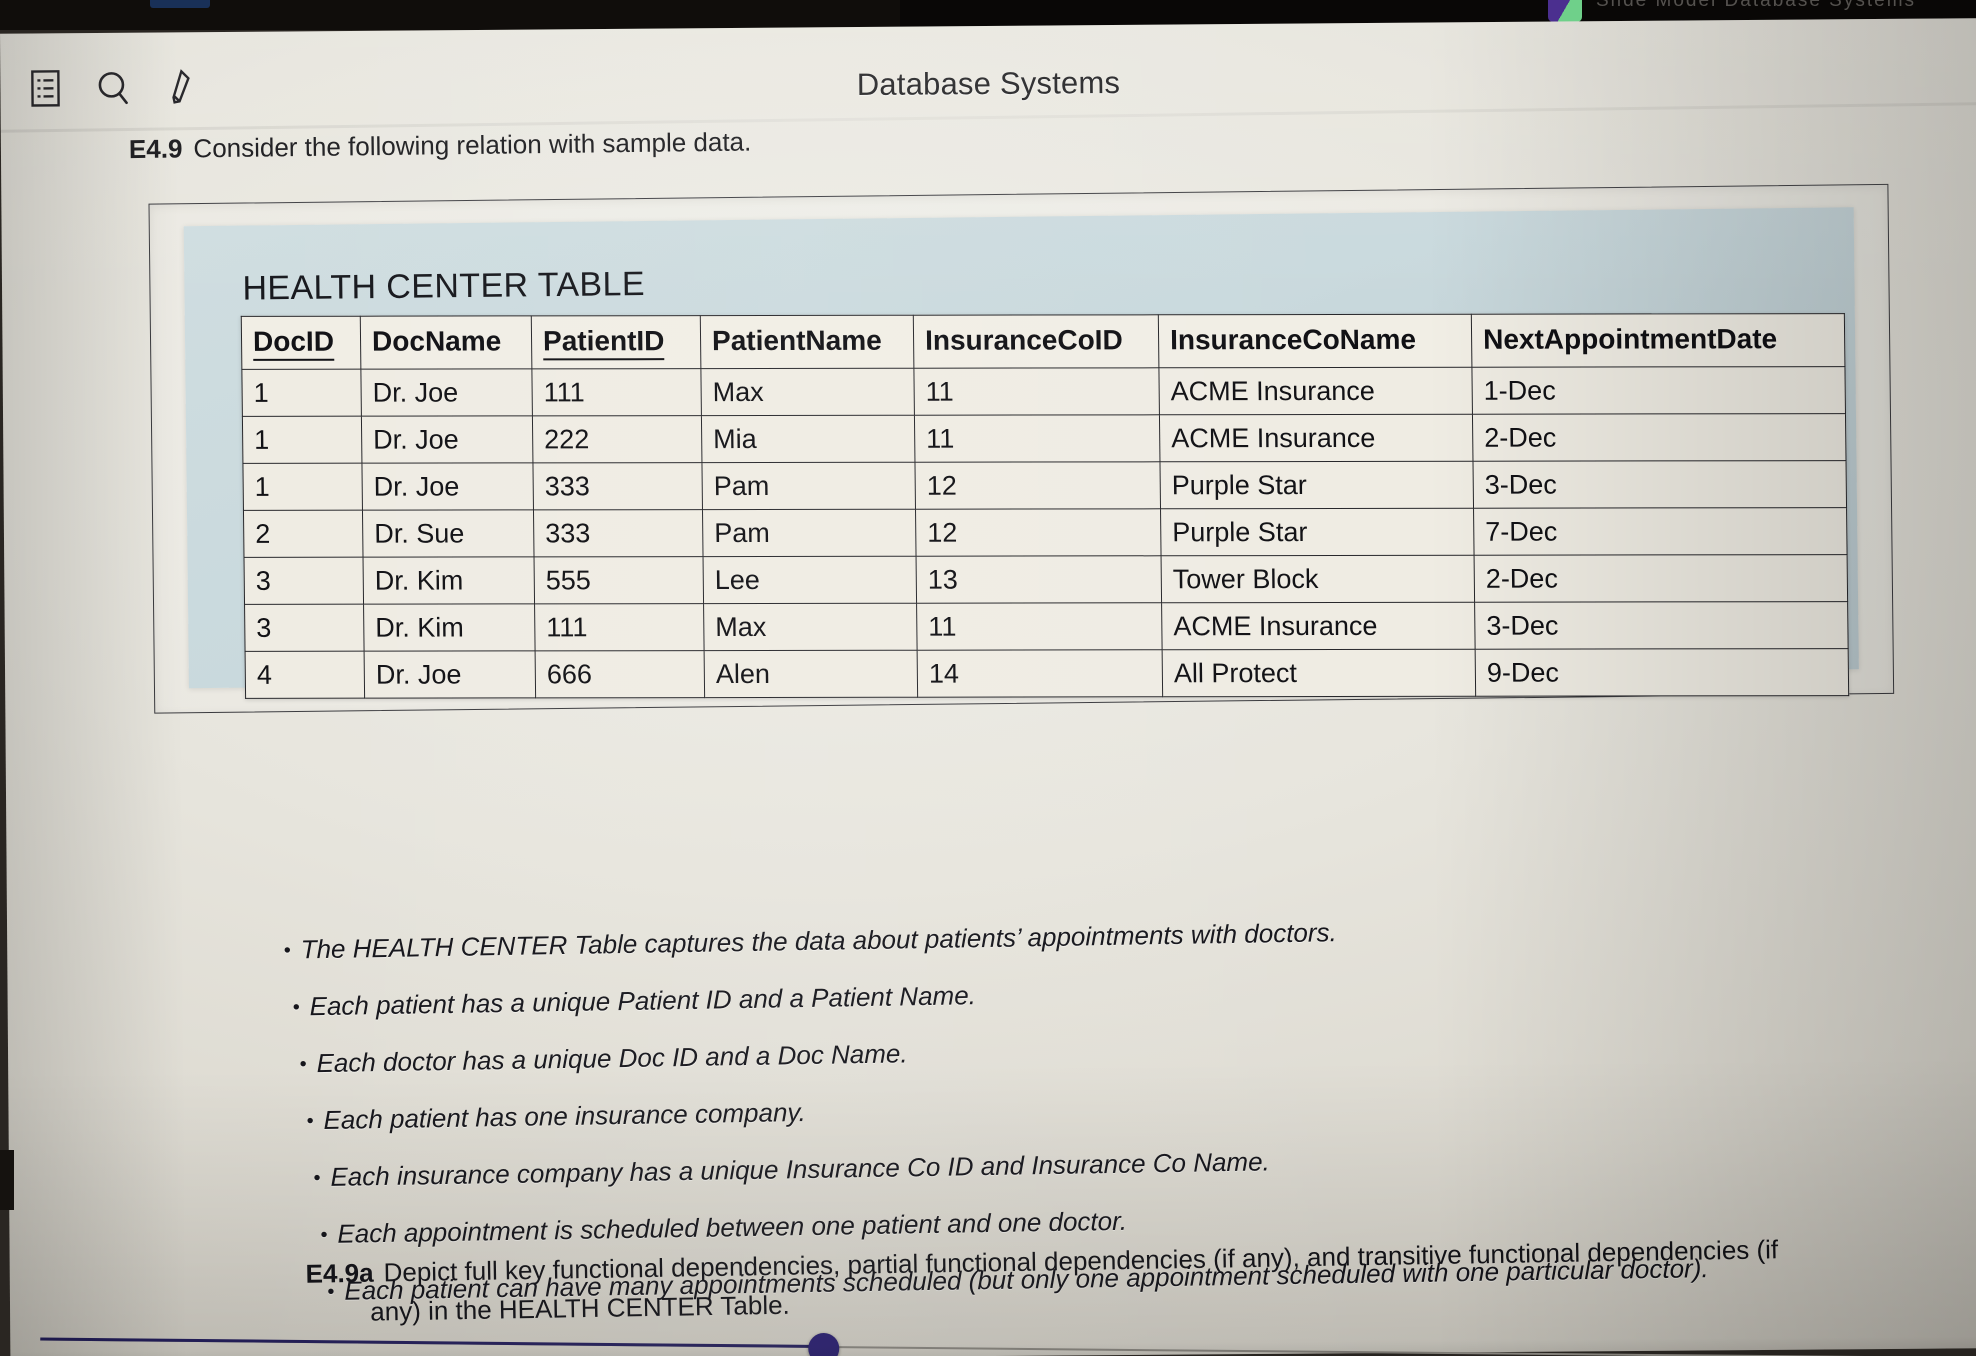 This screenshot has width=1976, height=1356. What do you see at coordinates (446, 342) in the screenshot?
I see `column-header-docname: DocName` at bounding box center [446, 342].